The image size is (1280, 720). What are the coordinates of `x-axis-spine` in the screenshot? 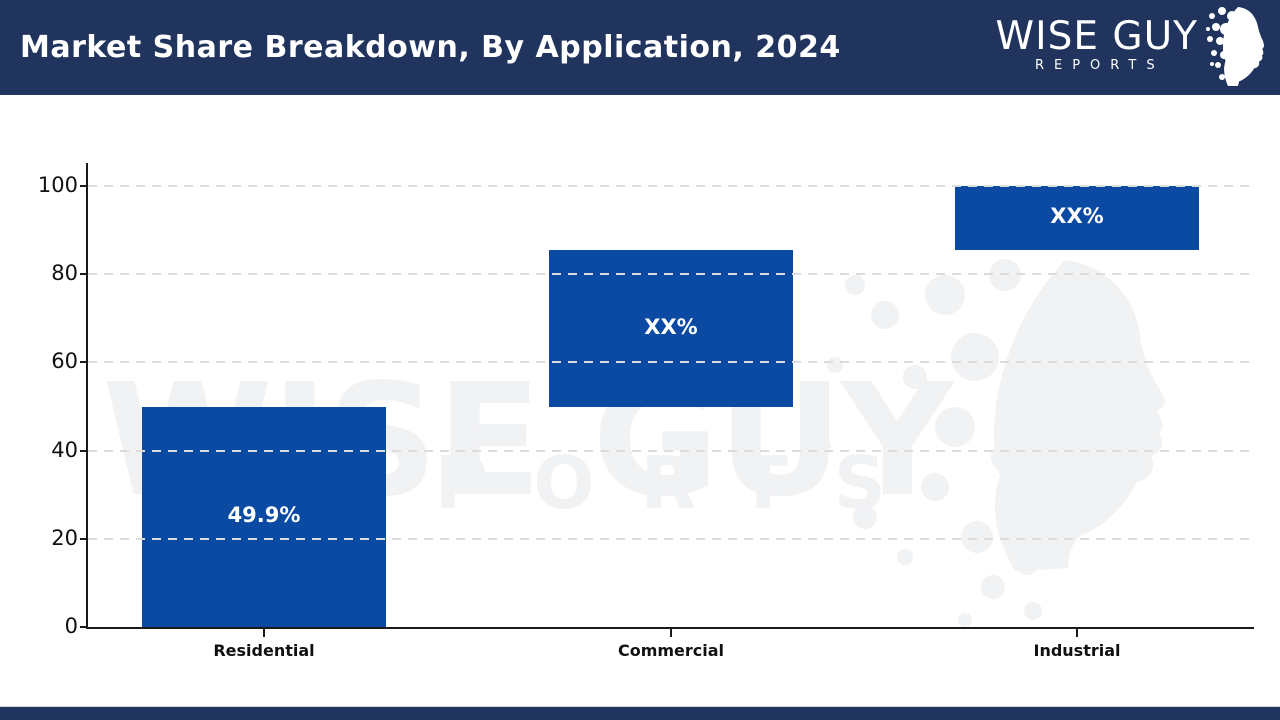 It's located at (670, 628).